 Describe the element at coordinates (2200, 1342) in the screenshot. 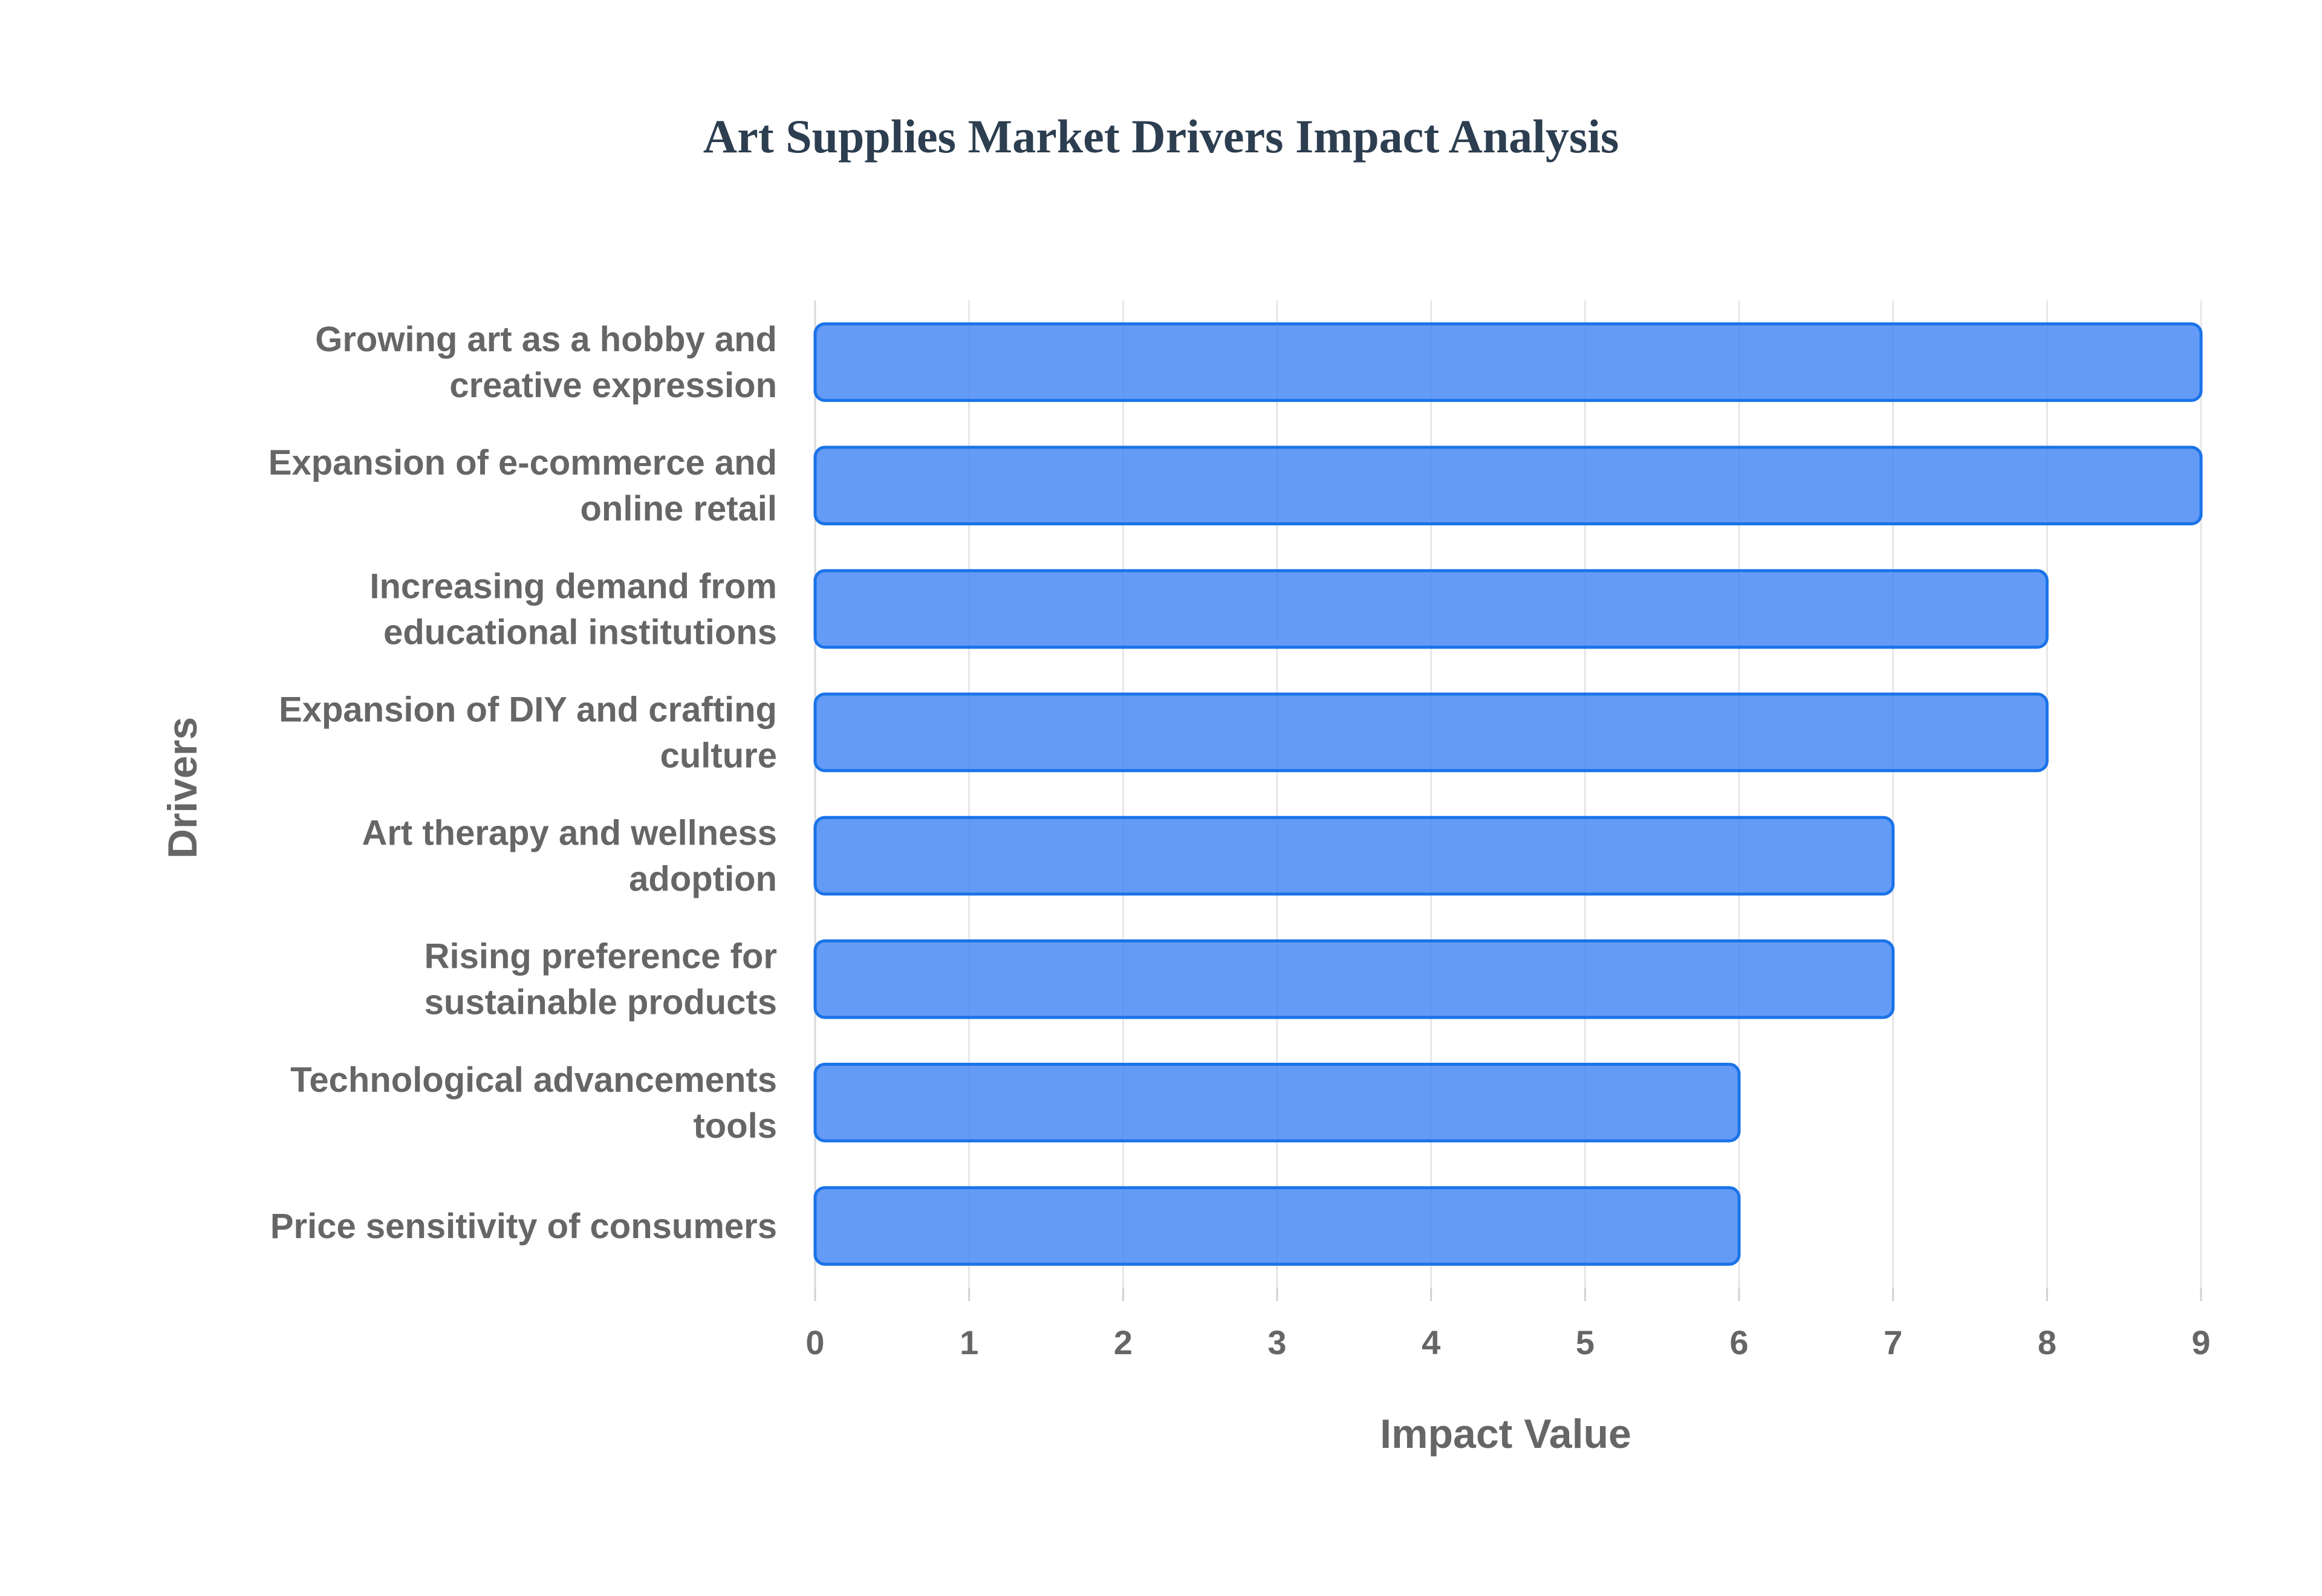

I see `x-tick-label-9: 9` at that location.